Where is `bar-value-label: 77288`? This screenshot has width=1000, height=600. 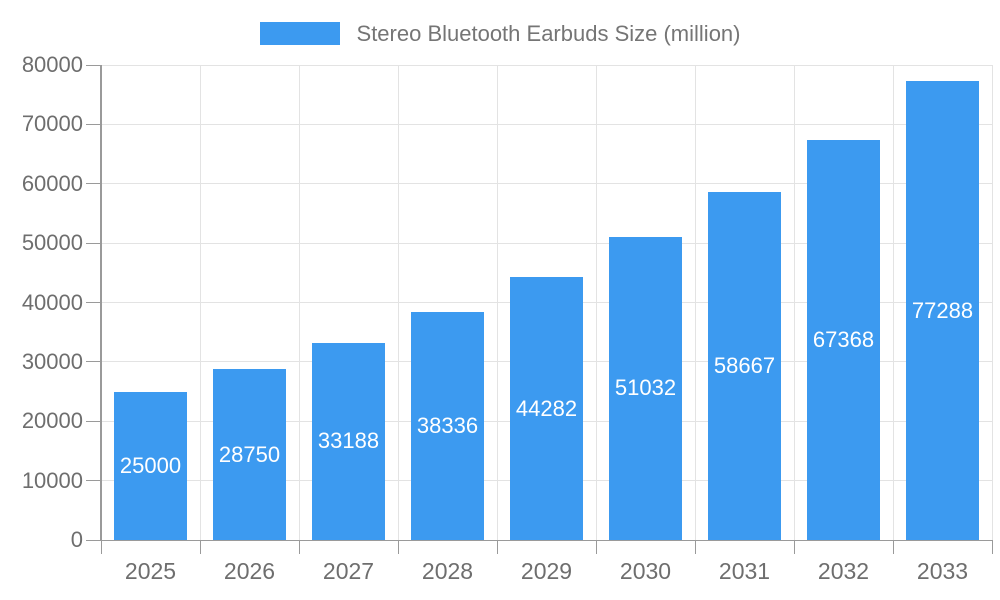
bar-value-label: 77288 is located at coordinates (942, 310).